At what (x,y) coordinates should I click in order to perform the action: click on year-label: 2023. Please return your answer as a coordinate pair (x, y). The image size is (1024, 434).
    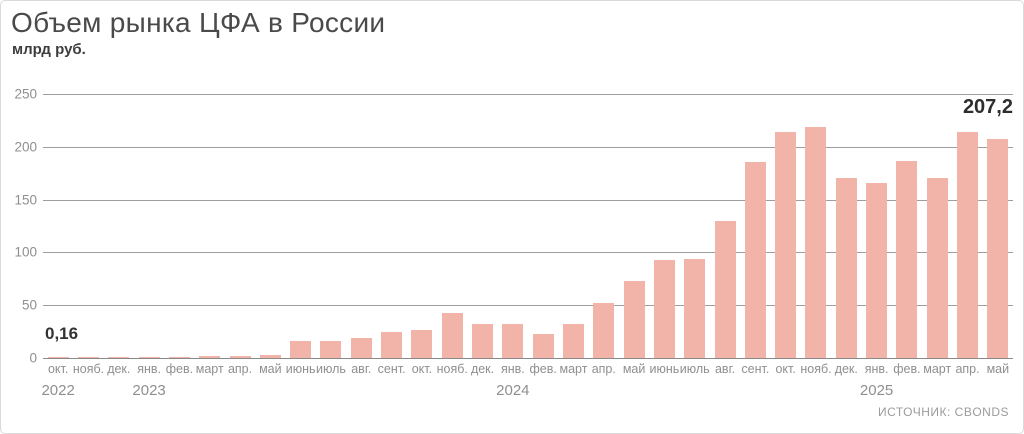
    Looking at the image, I should click on (149, 390).